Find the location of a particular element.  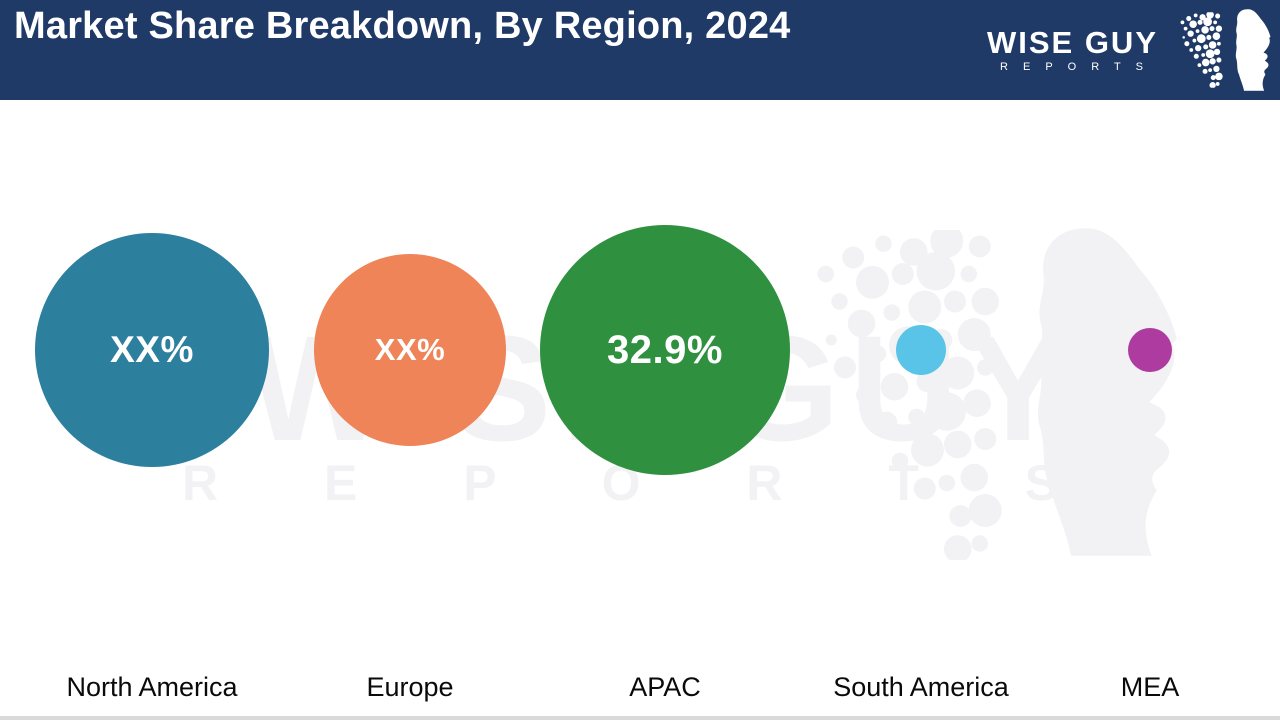

bubble-north-america: XX% is located at coordinates (152, 350).